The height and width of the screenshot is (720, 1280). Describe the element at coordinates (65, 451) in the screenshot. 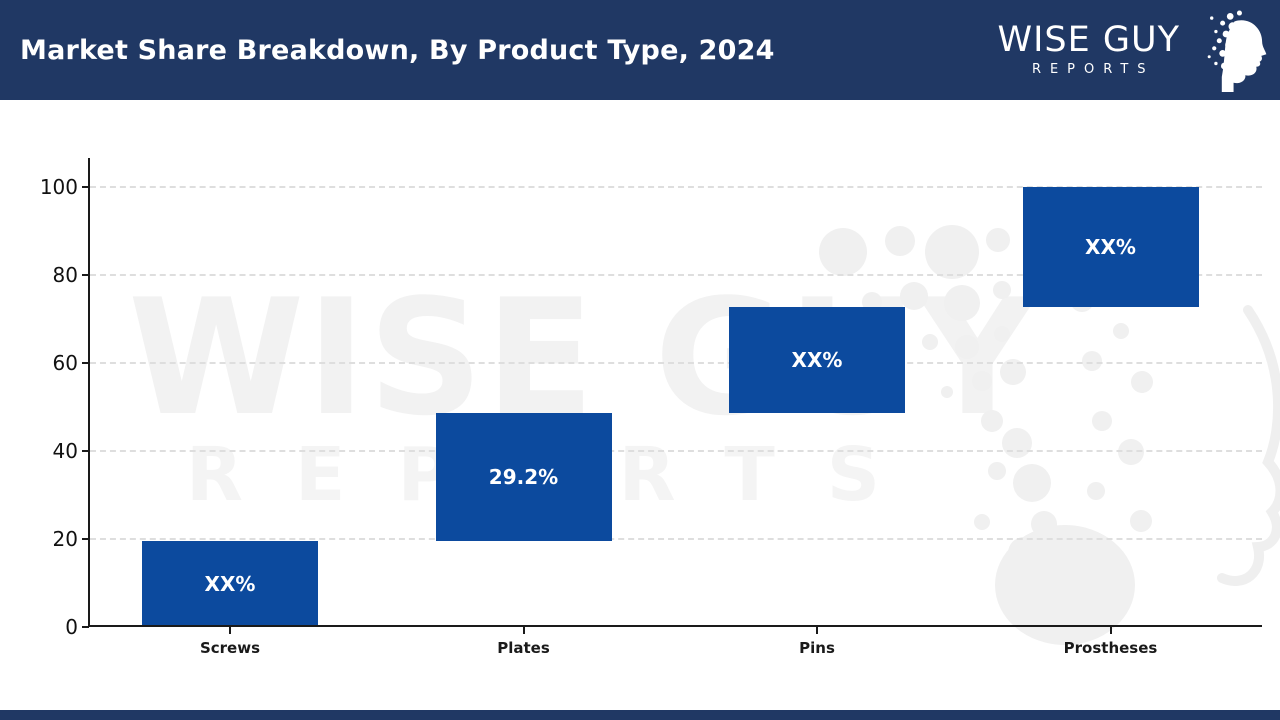

I see `y-tick-label-40: 40` at that location.